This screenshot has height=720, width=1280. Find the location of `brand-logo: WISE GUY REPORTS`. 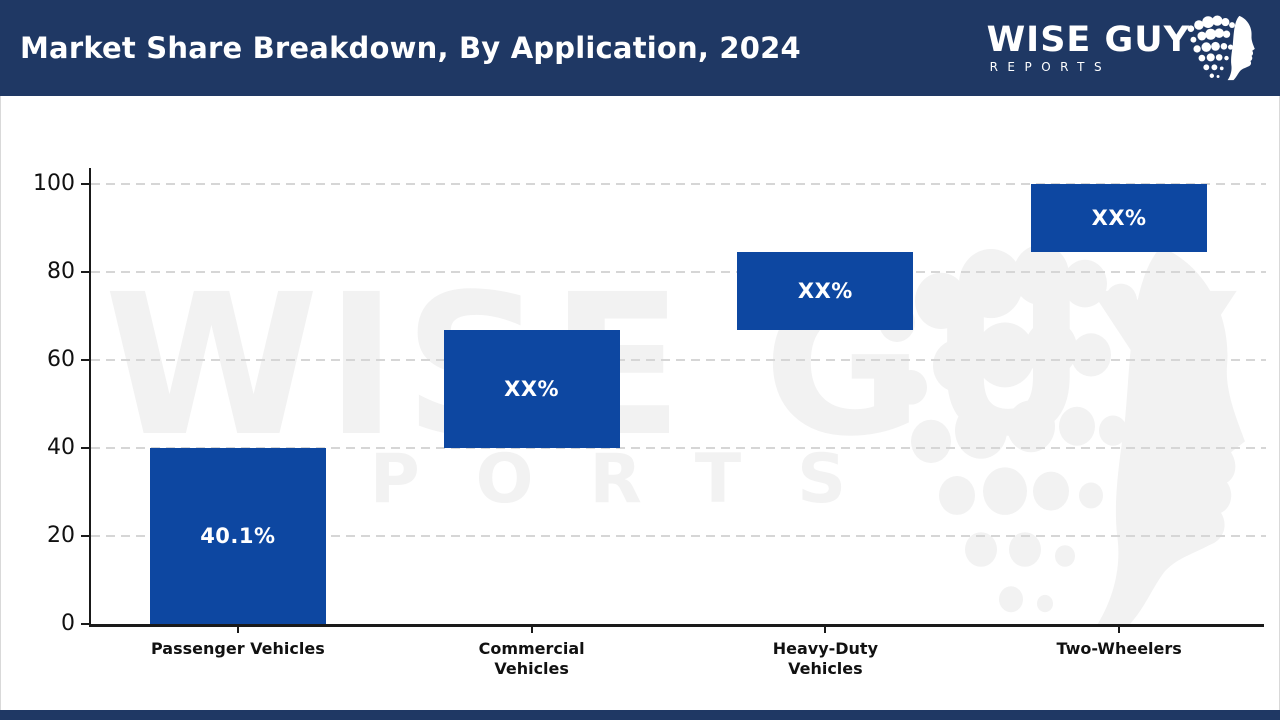

brand-logo: WISE GUY REPORTS is located at coordinates (1122, 48).